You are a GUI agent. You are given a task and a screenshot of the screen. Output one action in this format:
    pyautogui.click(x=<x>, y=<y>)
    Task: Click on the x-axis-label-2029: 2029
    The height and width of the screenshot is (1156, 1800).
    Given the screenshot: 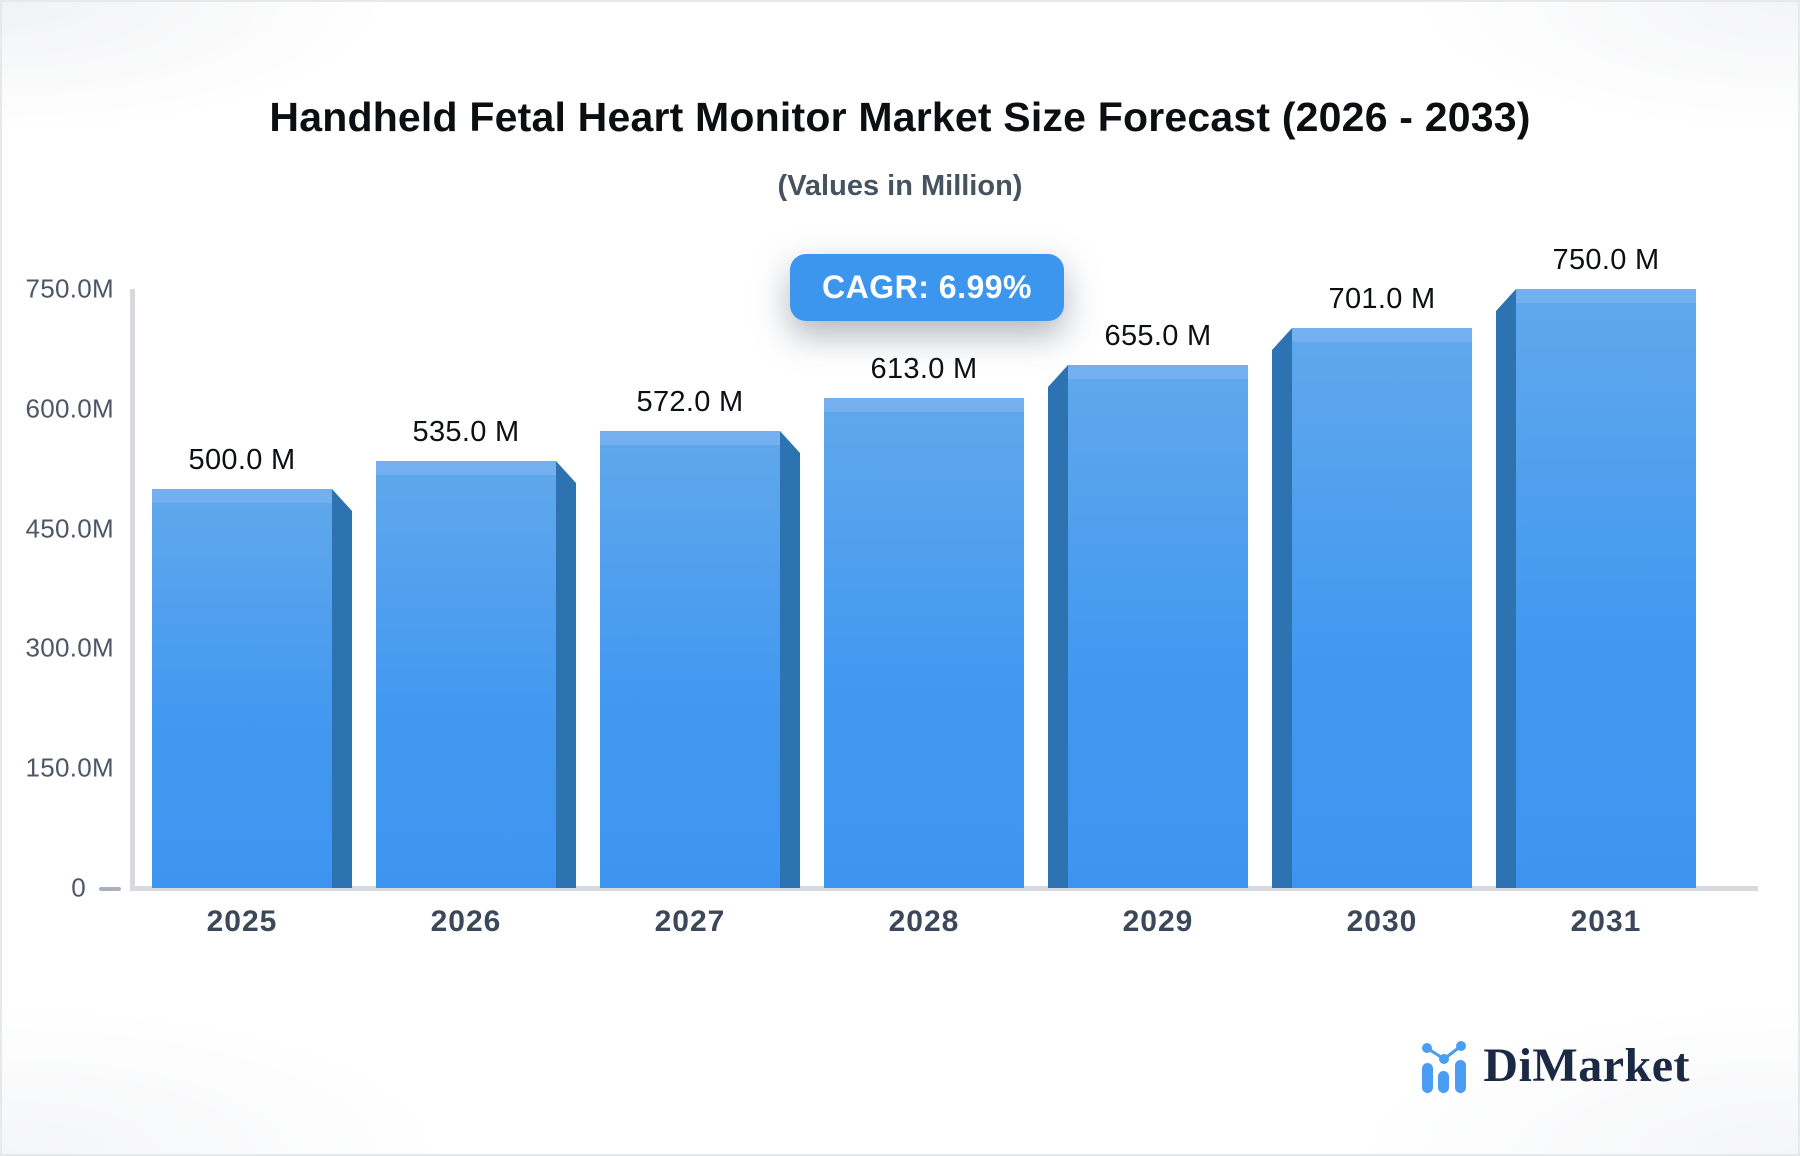 What is the action you would take?
    pyautogui.click(x=1158, y=921)
    